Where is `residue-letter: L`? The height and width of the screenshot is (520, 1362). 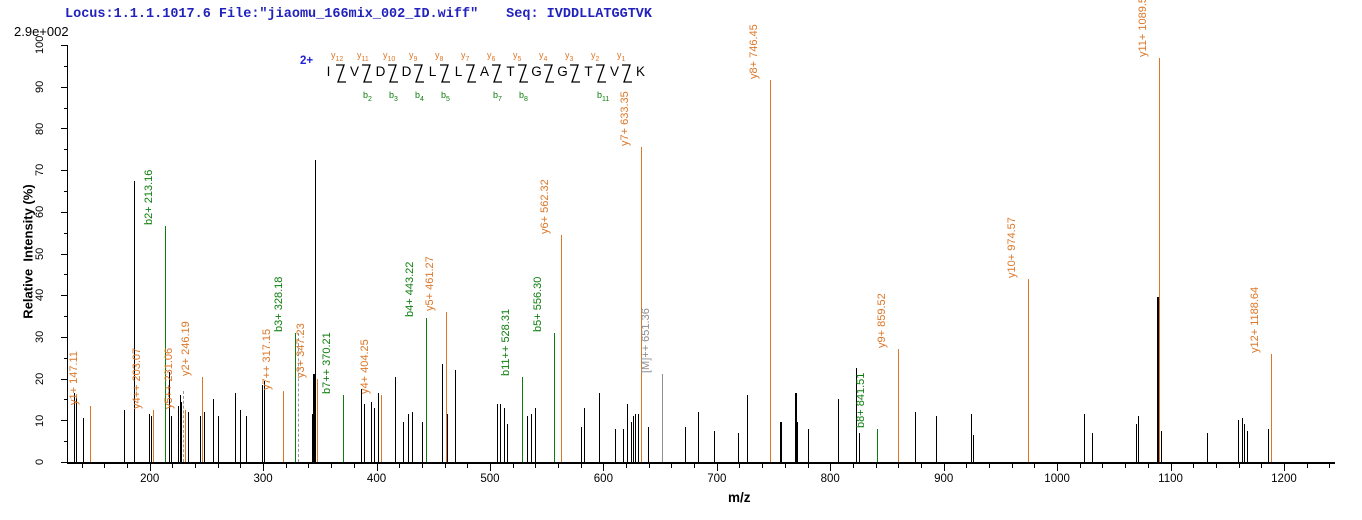 residue-letter: L is located at coordinates (458, 71).